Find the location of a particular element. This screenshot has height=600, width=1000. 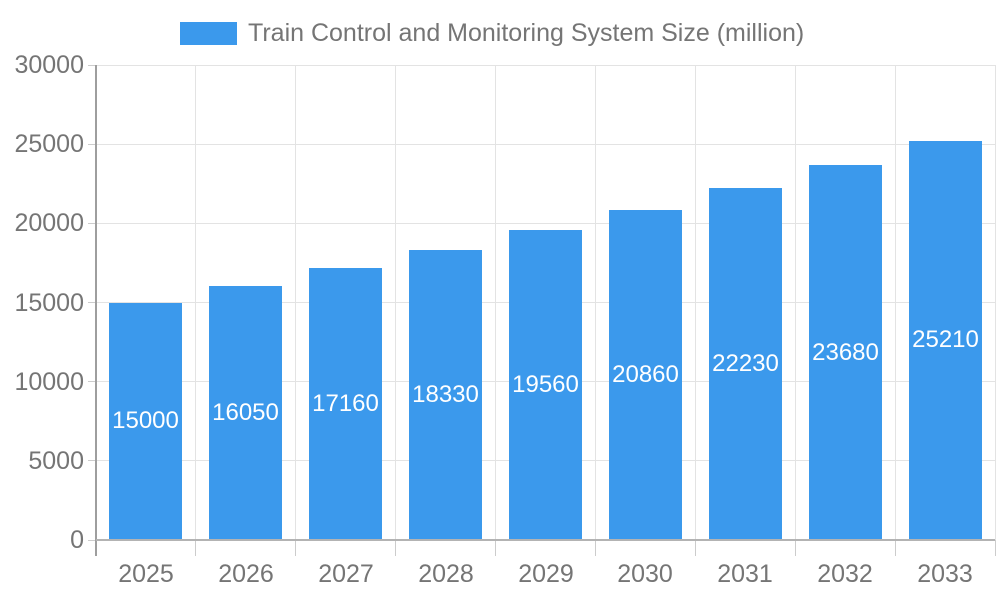

bar-value-label: 23680 is located at coordinates (845, 352).